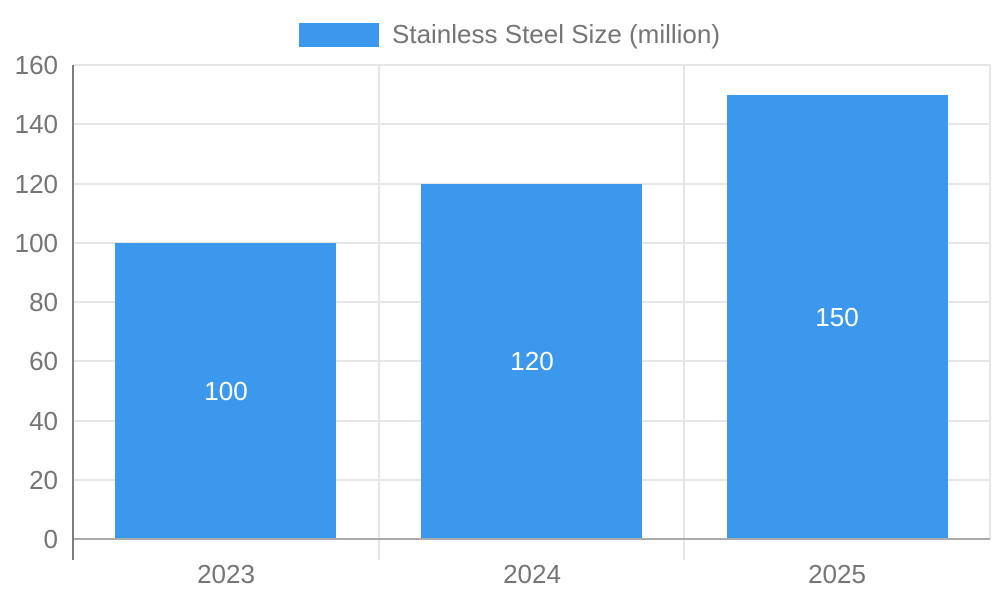  What do you see at coordinates (43, 421) in the screenshot?
I see `y-tick-label: 40` at bounding box center [43, 421].